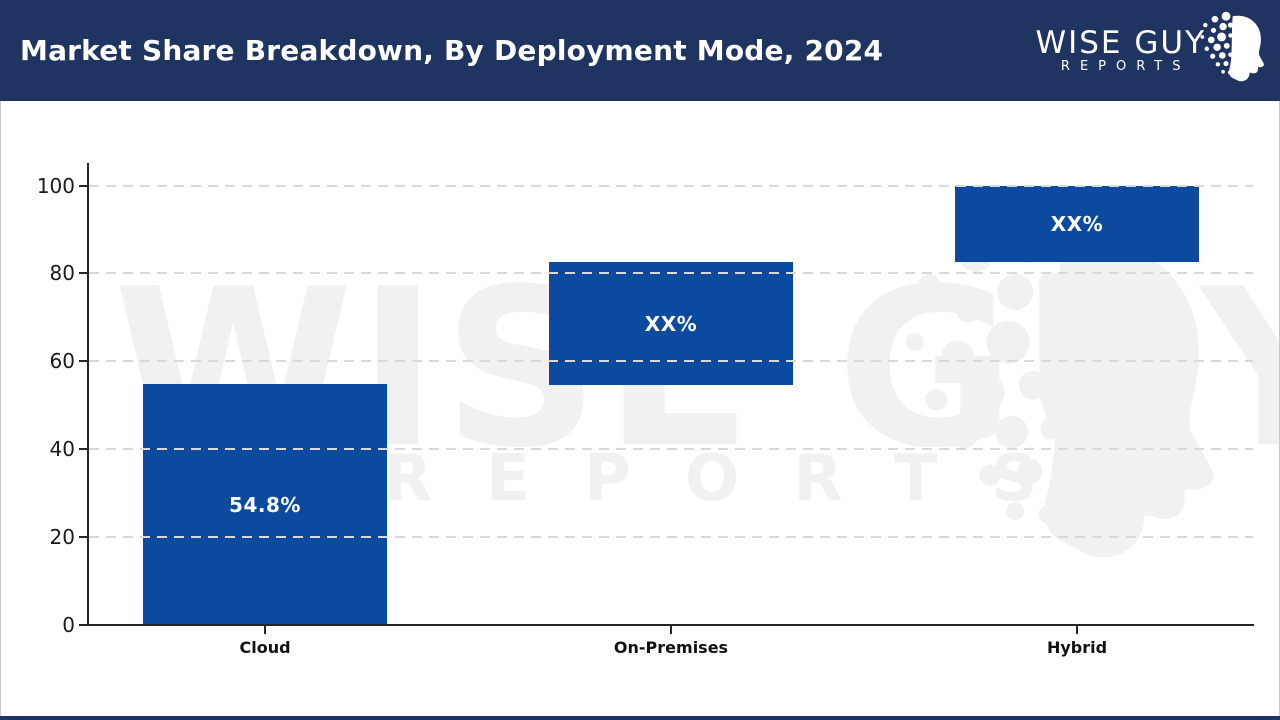 This screenshot has height=720, width=1280. Describe the element at coordinates (671, 630) in the screenshot. I see `x-tick-mark-on-premises` at that location.